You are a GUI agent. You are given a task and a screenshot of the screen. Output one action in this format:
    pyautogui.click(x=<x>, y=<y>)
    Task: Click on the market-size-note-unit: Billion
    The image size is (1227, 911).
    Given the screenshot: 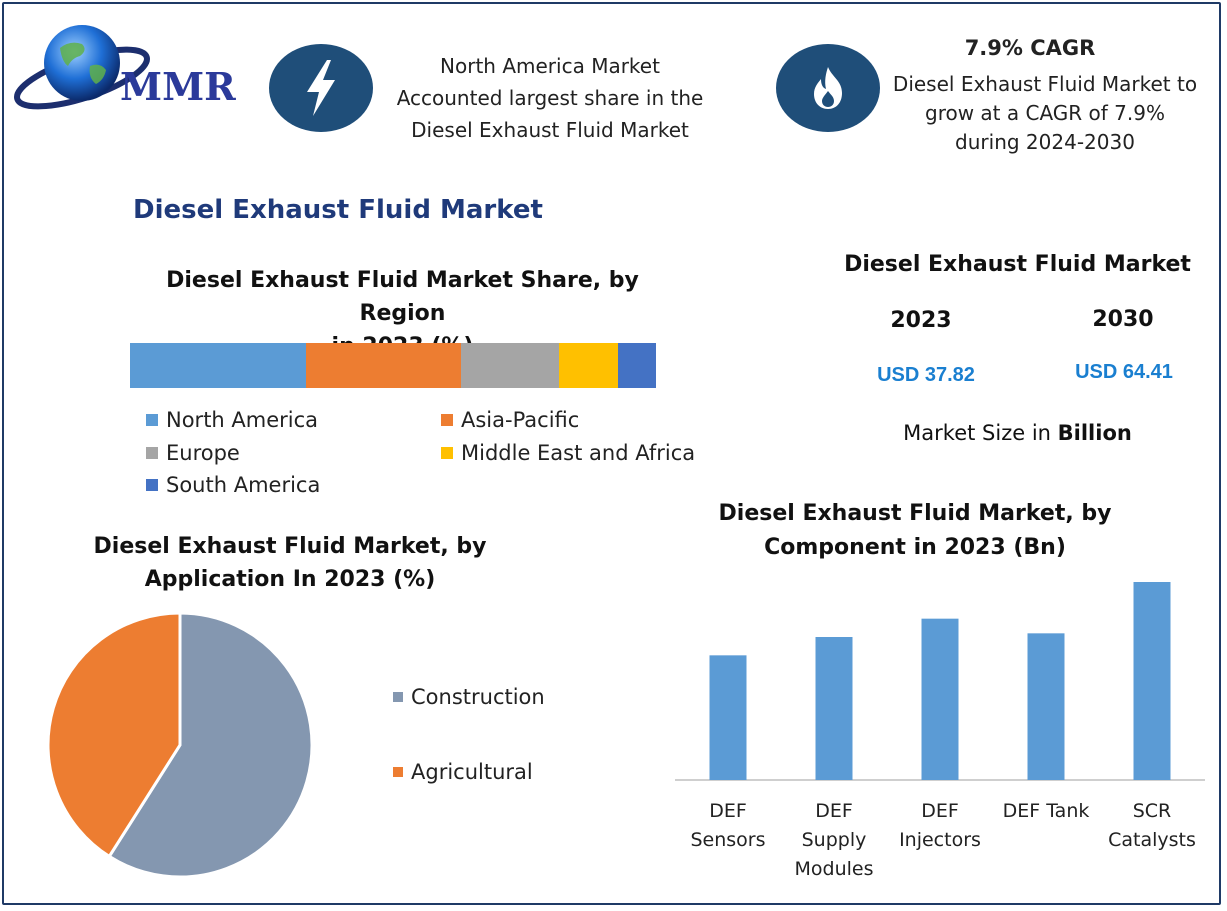 What is the action you would take?
    pyautogui.click(x=1094, y=433)
    